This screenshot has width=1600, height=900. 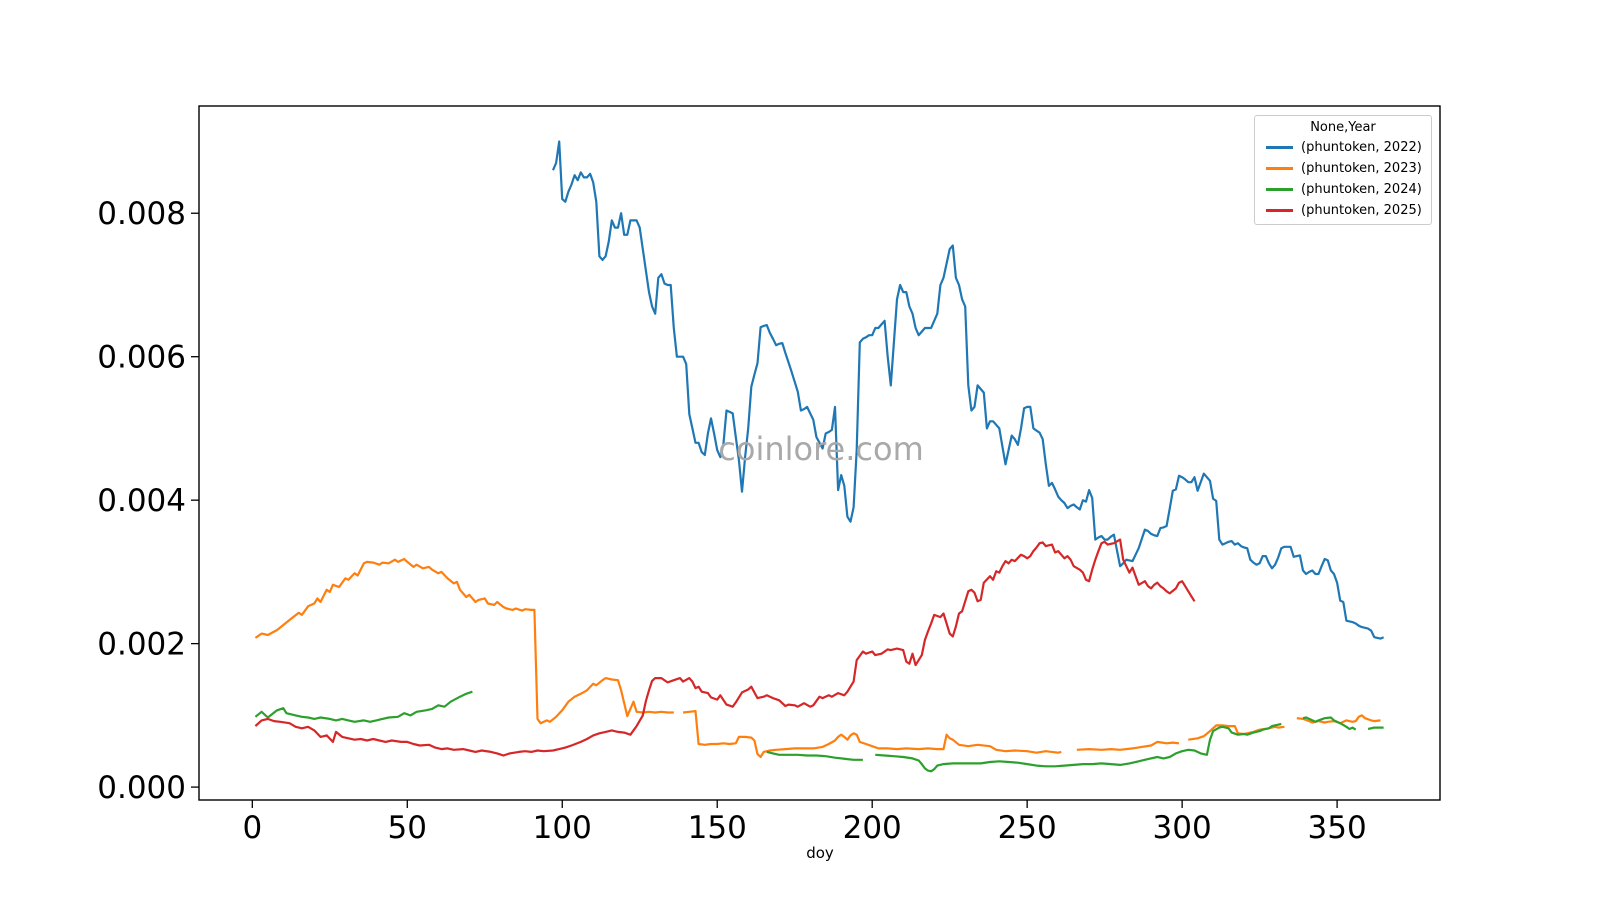 What do you see at coordinates (562, 828) in the screenshot?
I see `x-tick-label: 100` at bounding box center [562, 828].